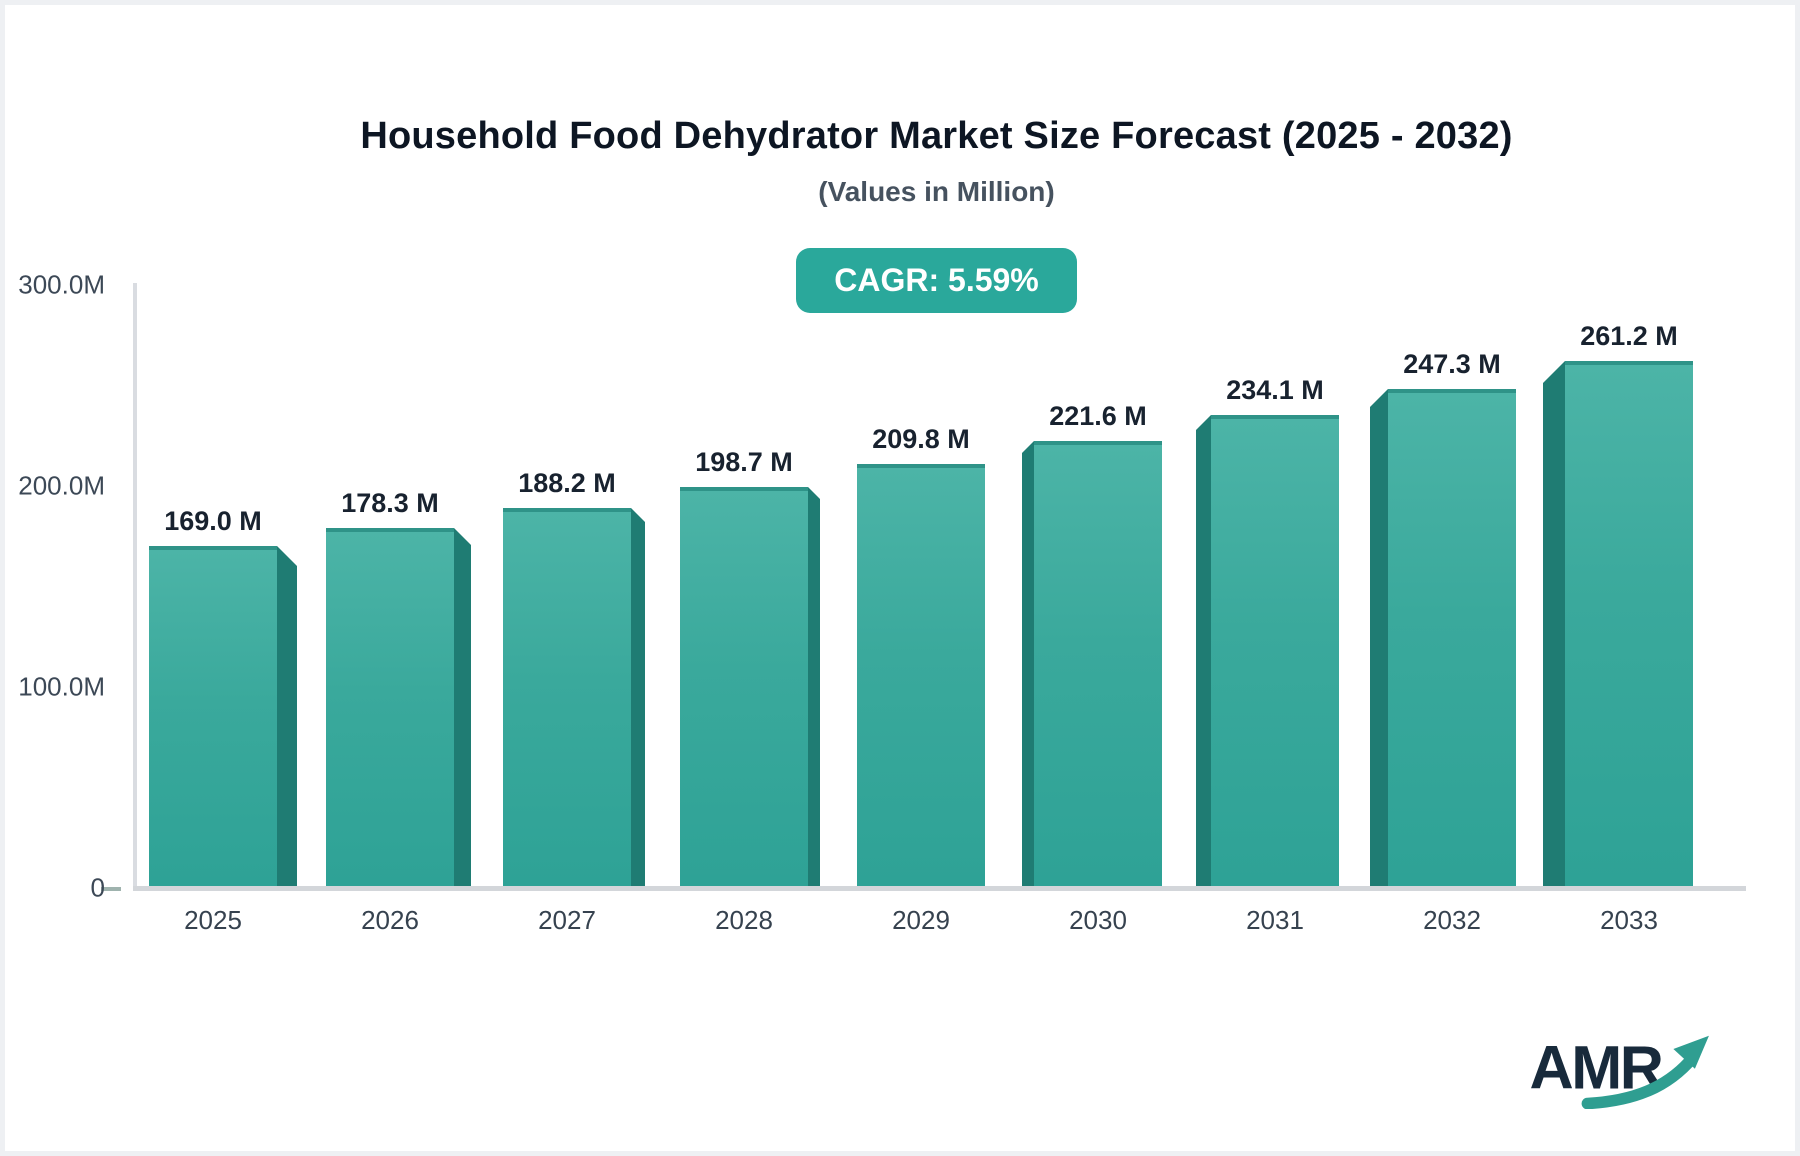  I want to click on y-axis-line, so click(135, 585).